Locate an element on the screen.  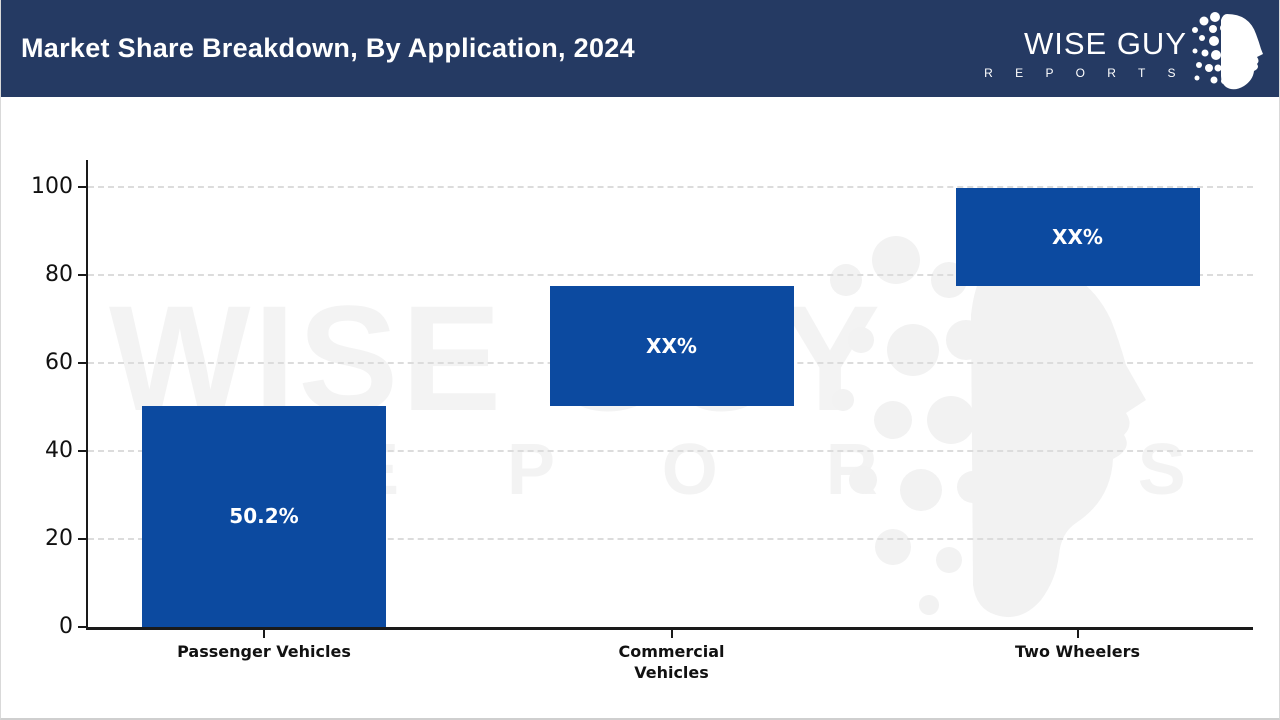
x-category-label-3: Two Wheelers is located at coordinates (1077, 651).